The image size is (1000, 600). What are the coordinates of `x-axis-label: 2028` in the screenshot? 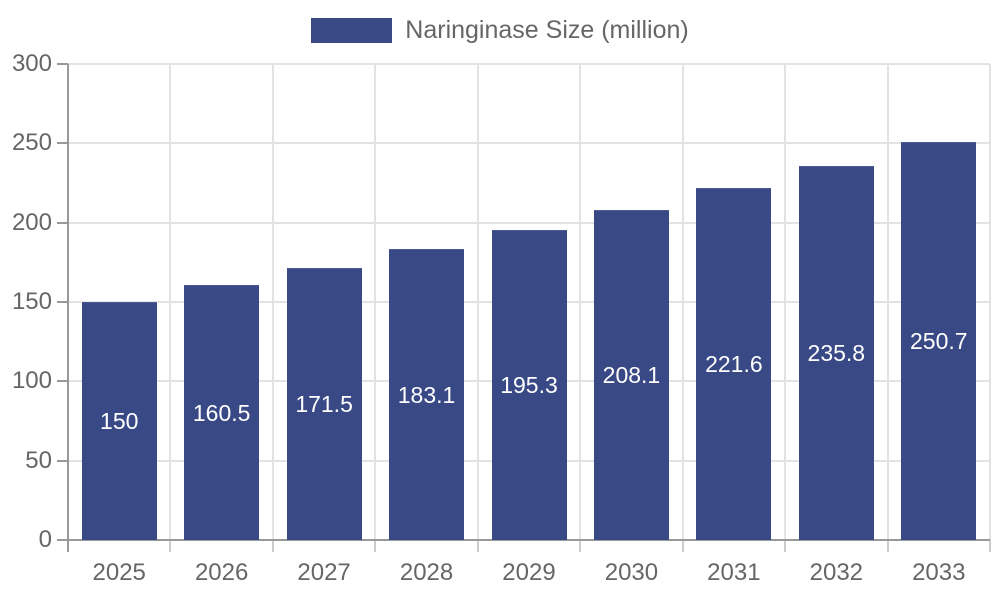 It's located at (426, 572).